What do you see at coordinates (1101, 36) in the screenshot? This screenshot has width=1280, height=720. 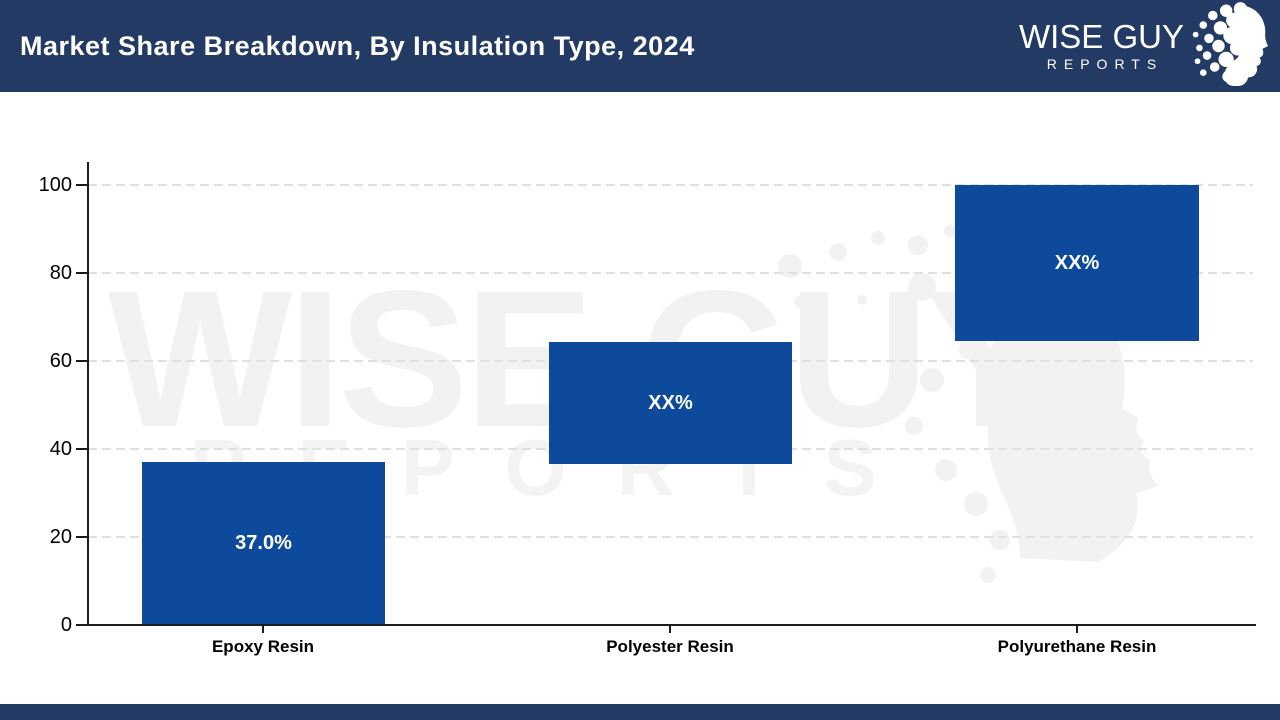 I see `brand-name: WISE GUY` at bounding box center [1101, 36].